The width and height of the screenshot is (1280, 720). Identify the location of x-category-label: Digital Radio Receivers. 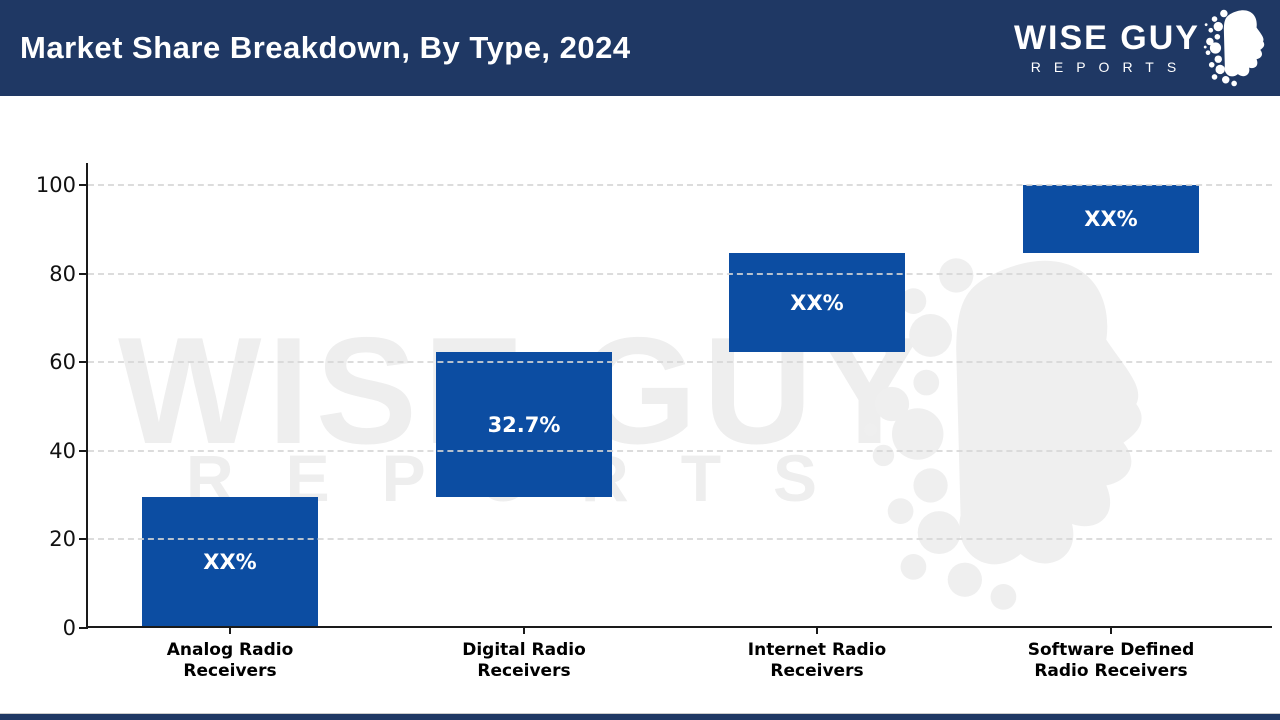
(524, 661).